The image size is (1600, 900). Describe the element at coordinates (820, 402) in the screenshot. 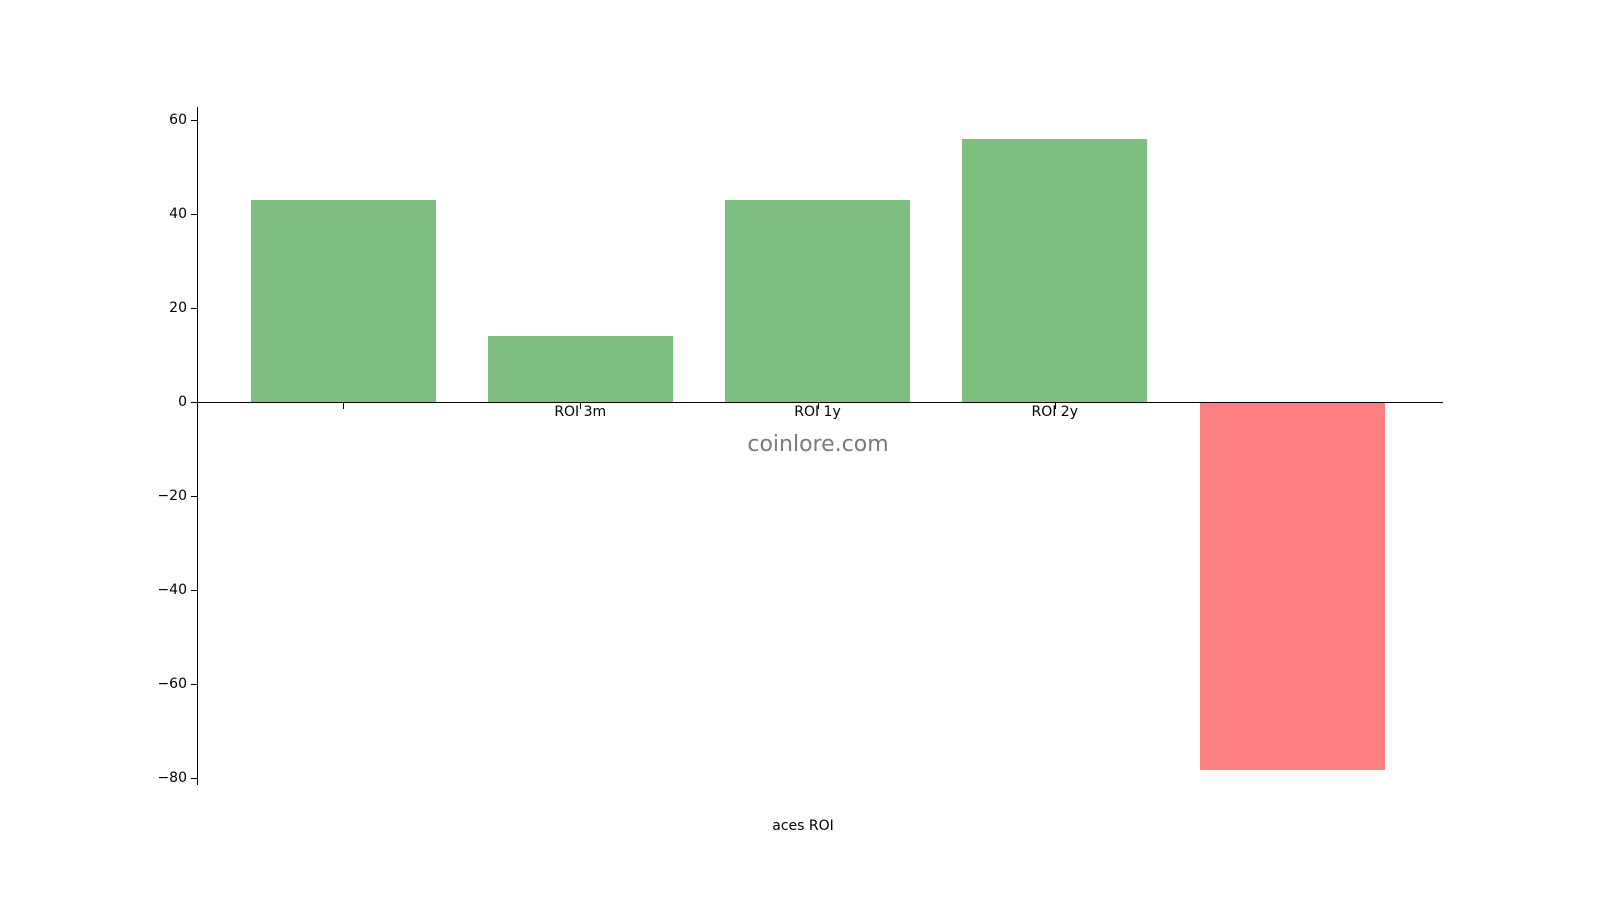

I see `x-axis-line` at that location.